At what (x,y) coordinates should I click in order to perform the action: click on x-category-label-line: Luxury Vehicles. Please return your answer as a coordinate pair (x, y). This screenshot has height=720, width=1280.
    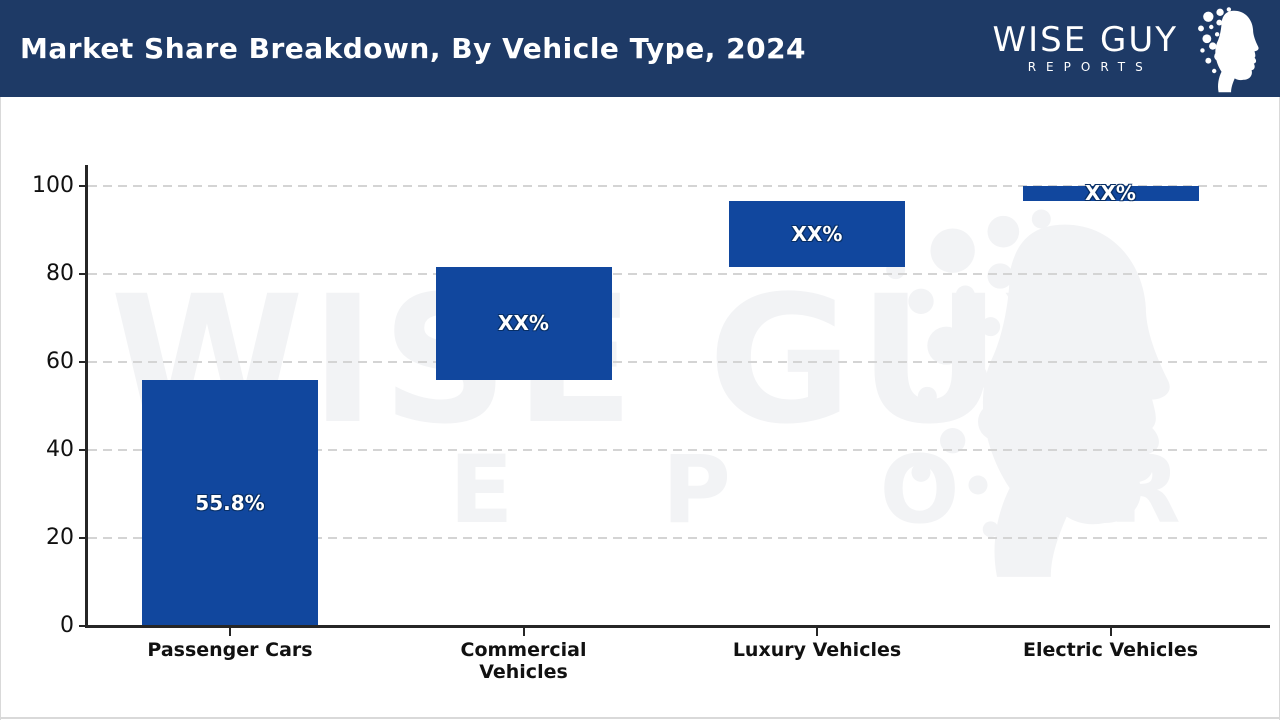
    Looking at the image, I should click on (817, 650).